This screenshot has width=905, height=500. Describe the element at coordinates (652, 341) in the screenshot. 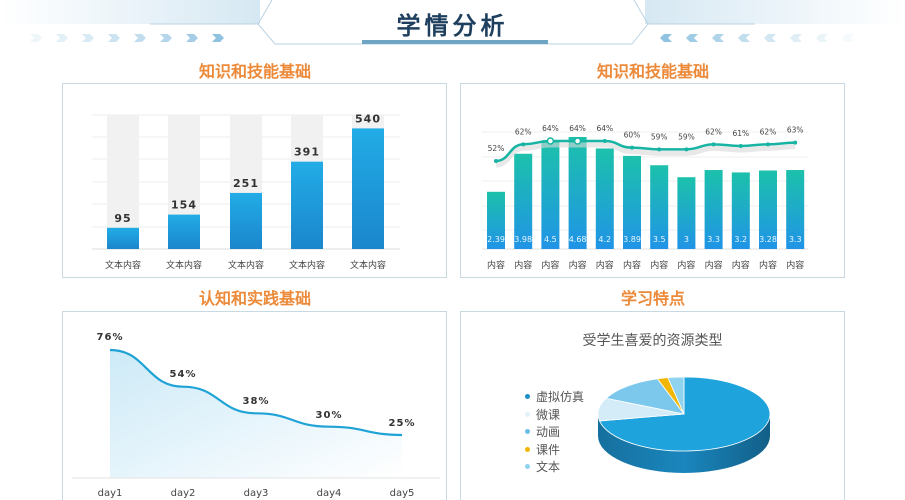

I see `pie-chart-title: 受学生喜爱的资源类型` at that location.